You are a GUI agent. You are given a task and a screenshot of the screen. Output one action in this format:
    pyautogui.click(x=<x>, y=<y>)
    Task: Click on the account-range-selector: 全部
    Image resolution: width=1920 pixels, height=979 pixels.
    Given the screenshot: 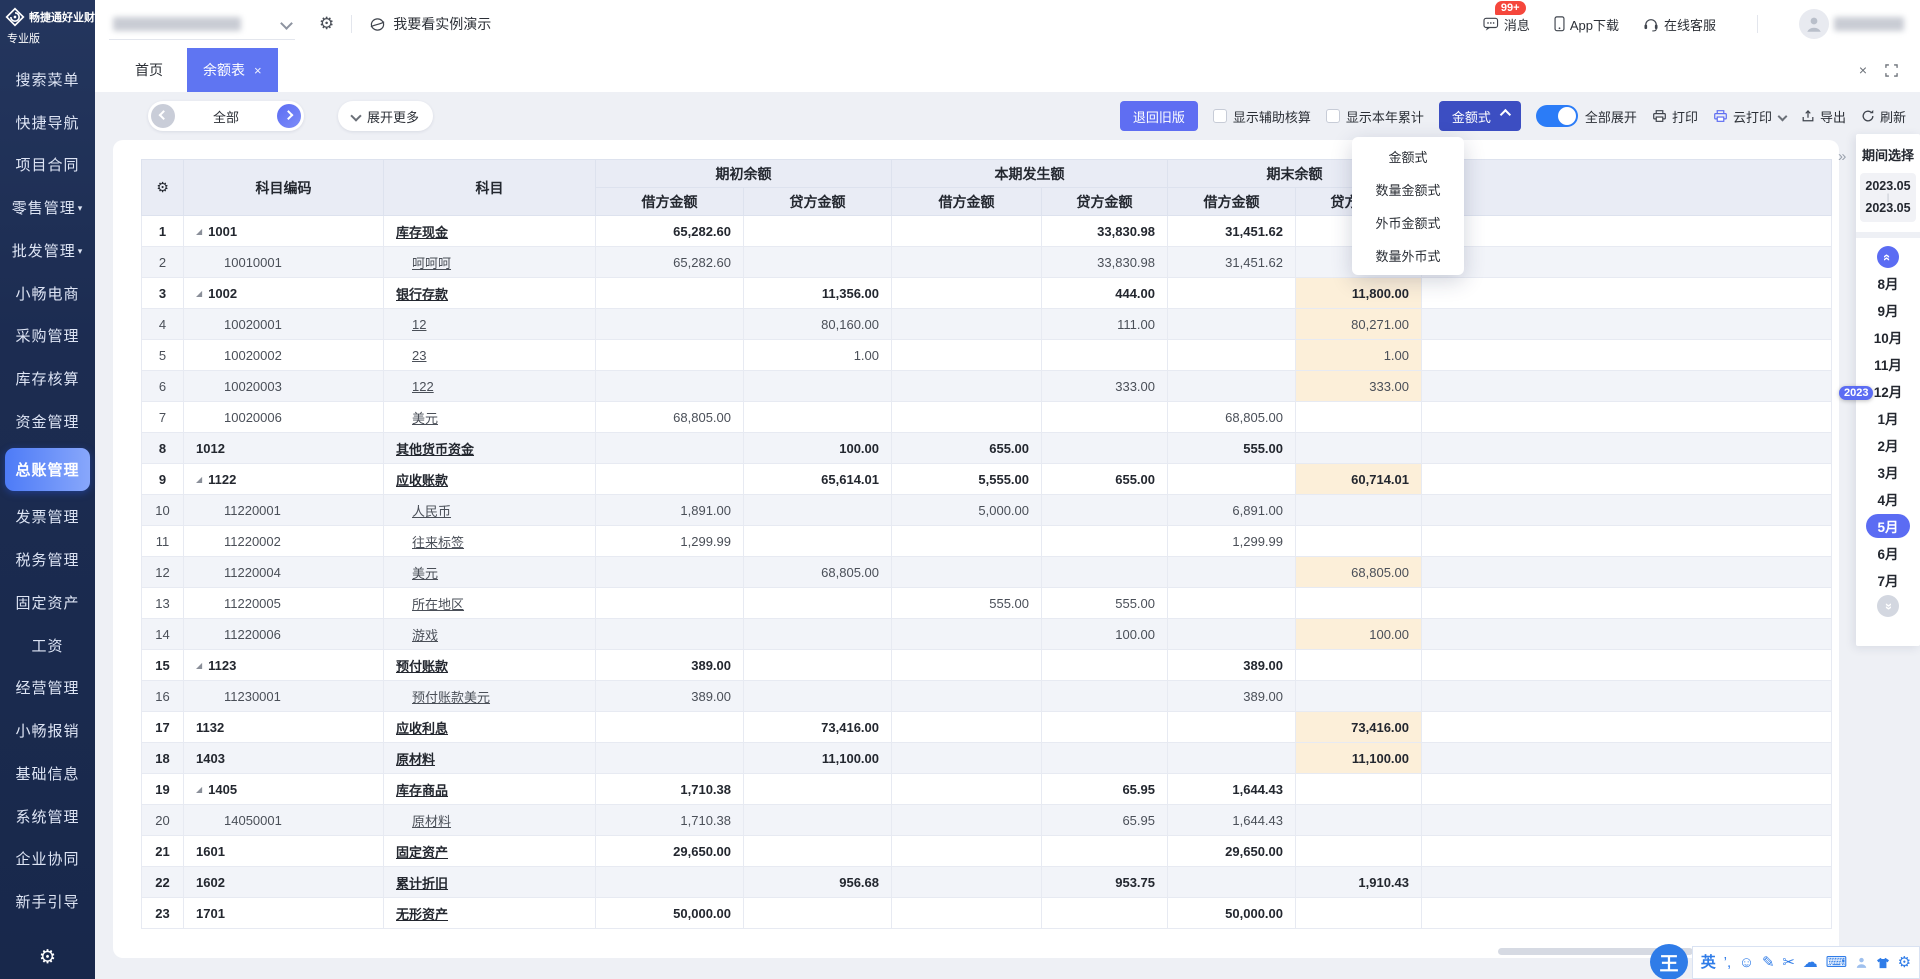 What is the action you would take?
    pyautogui.click(x=226, y=116)
    